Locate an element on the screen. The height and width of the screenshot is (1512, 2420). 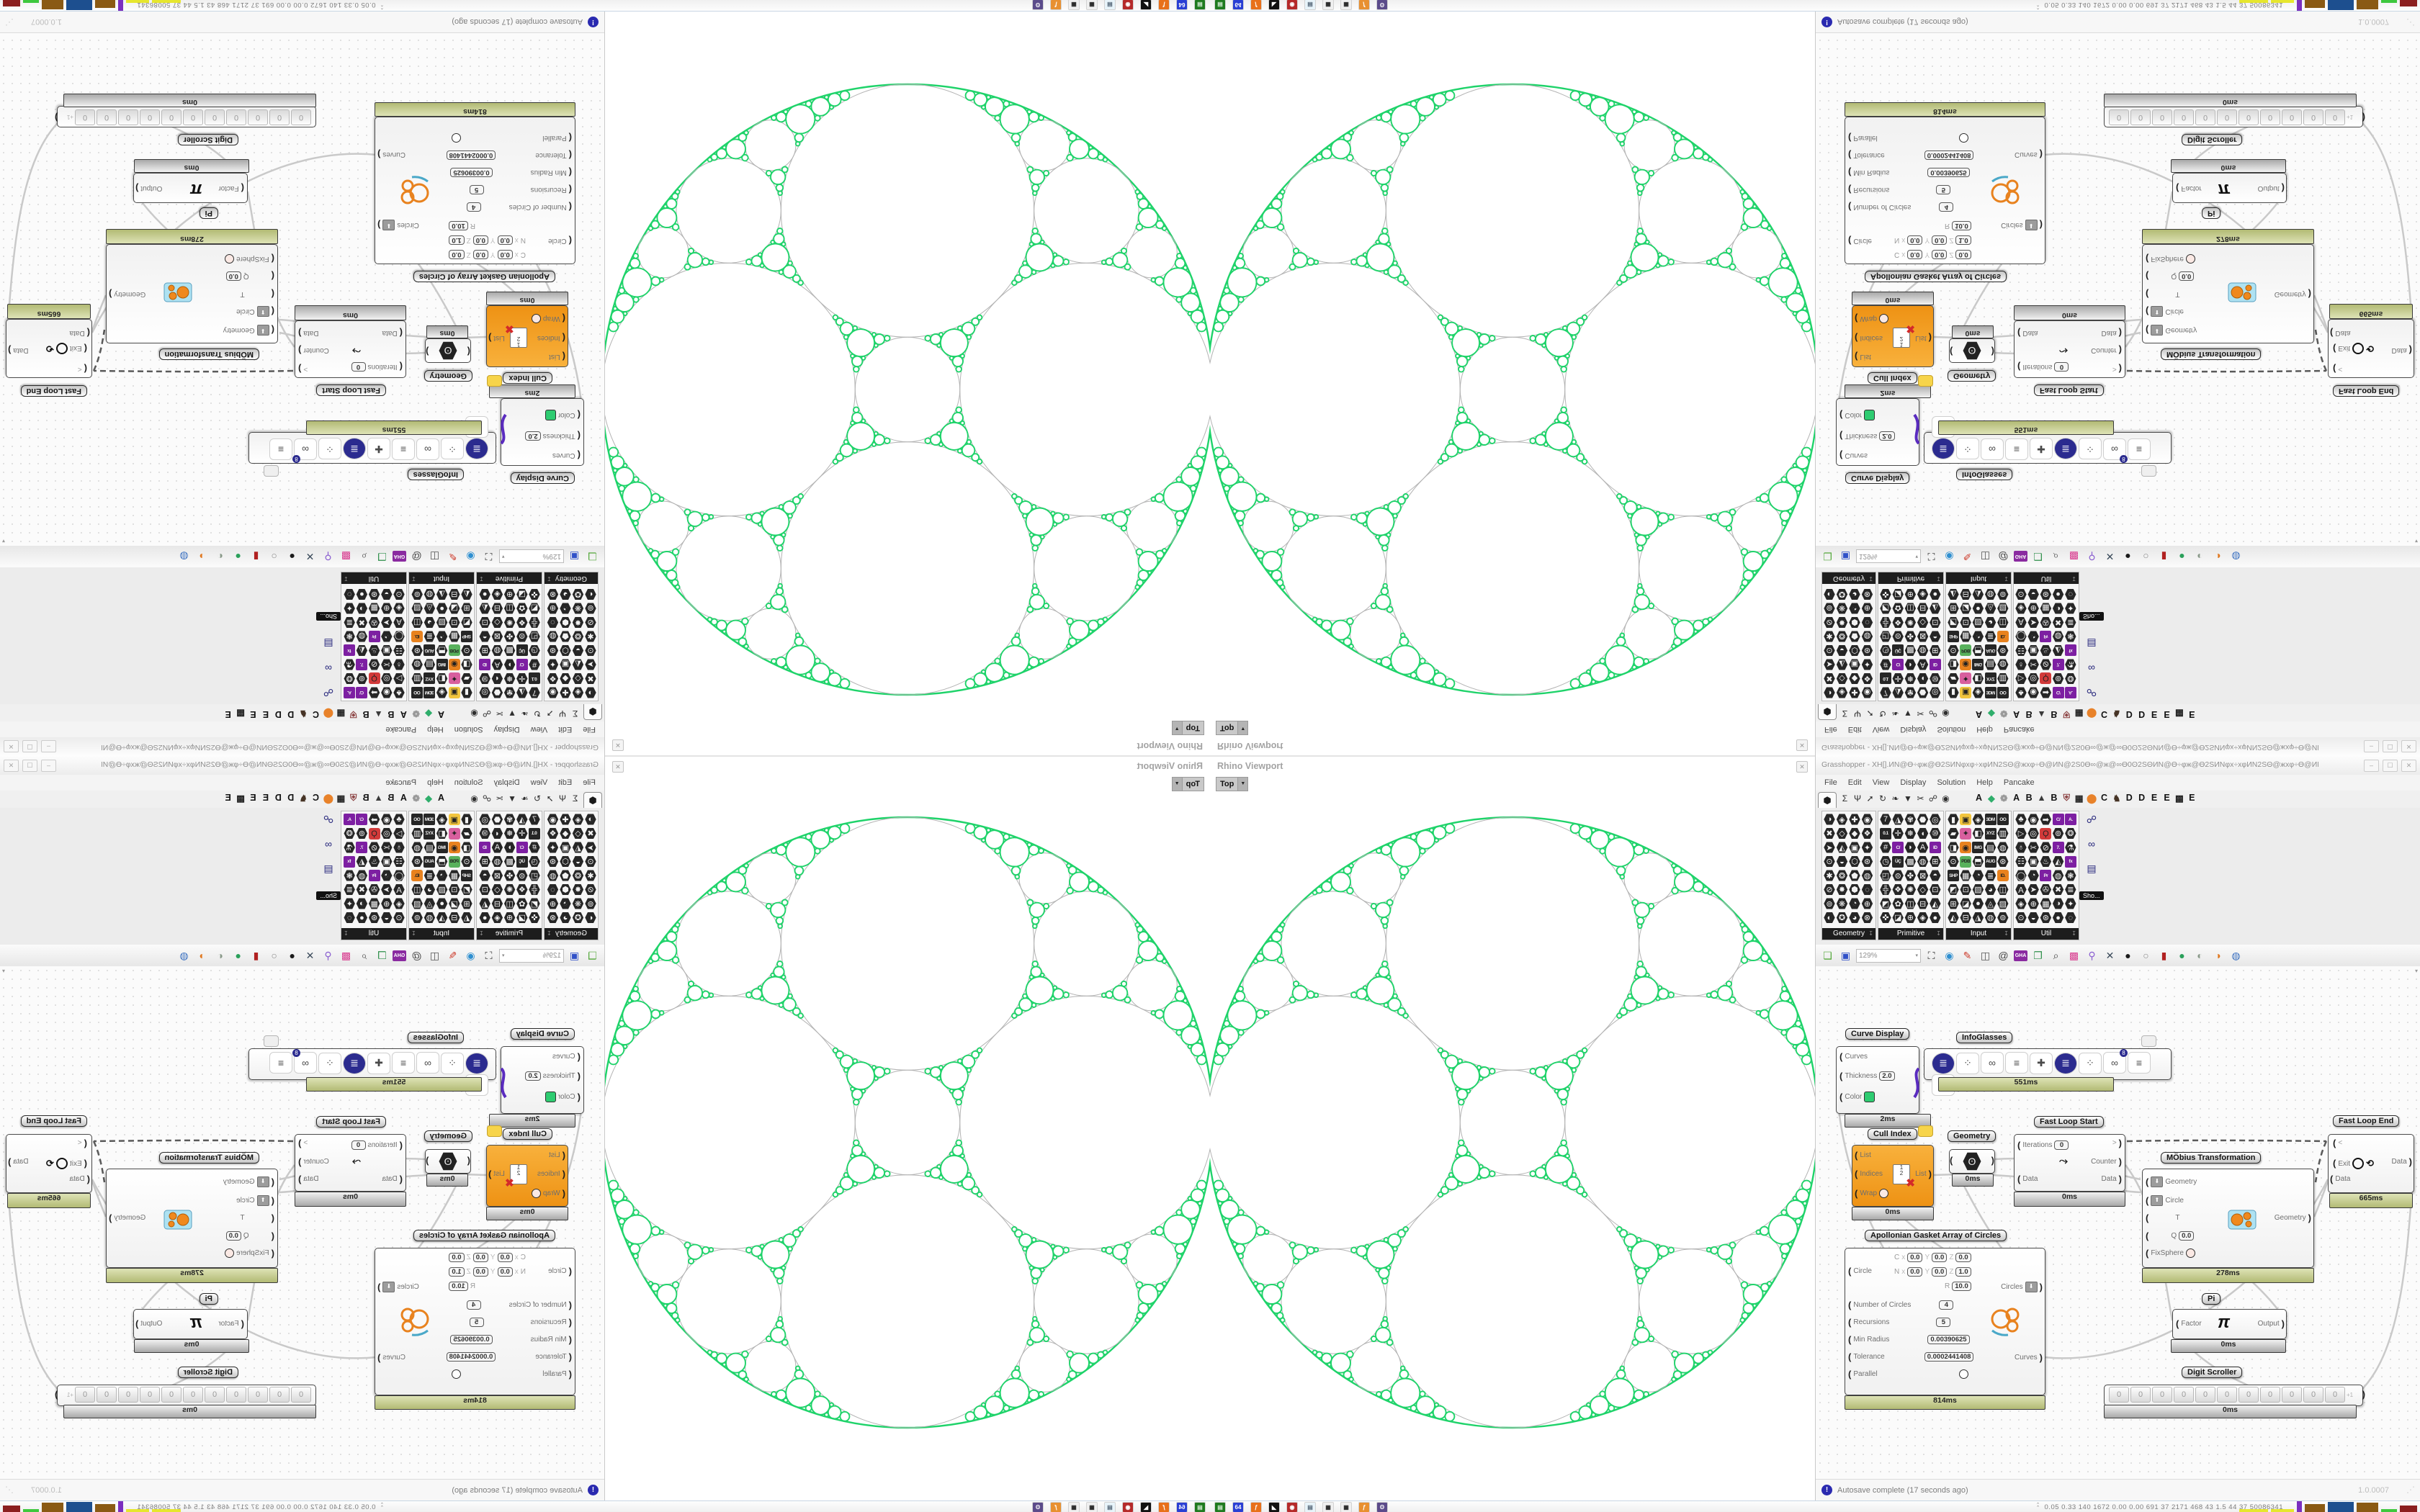
palette-icon: ▦ is located at coordinates (375, 903).